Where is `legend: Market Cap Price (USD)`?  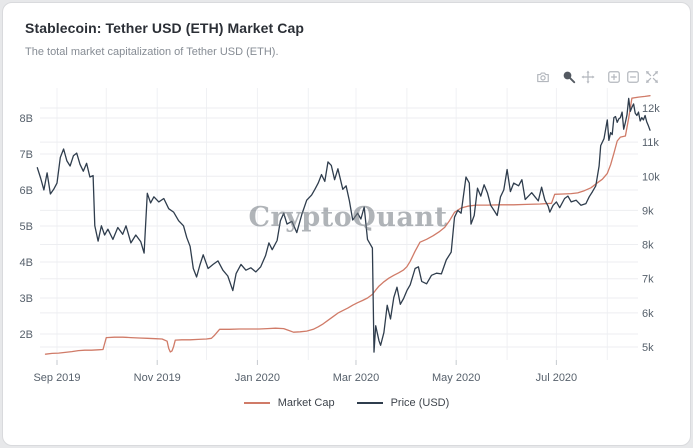
legend: Market Cap Price (USD) is located at coordinates (346, 403).